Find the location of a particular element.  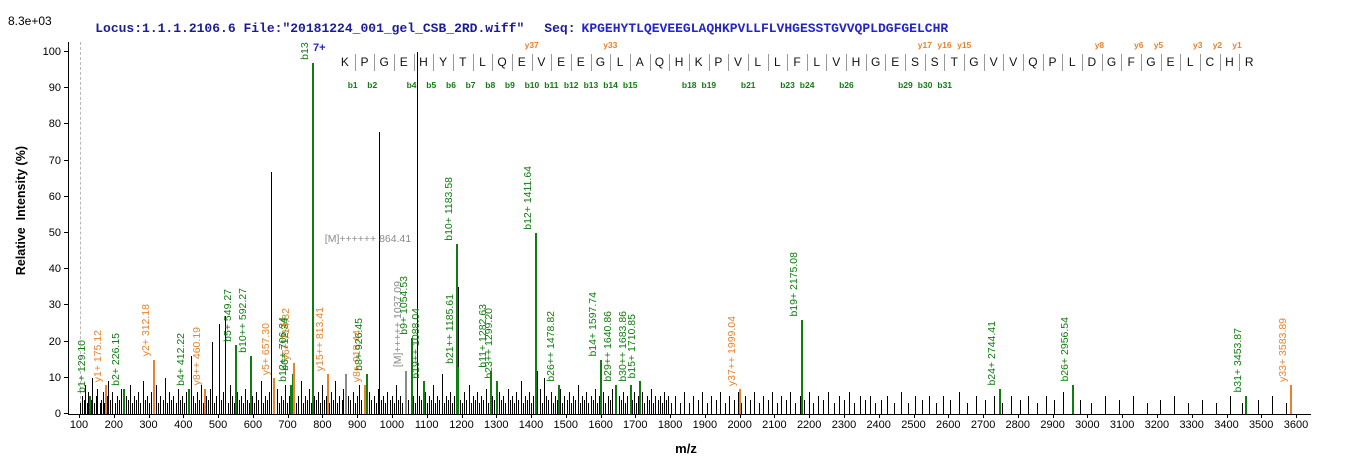

y-tick-label: 40 is located at coordinates (54, 269).